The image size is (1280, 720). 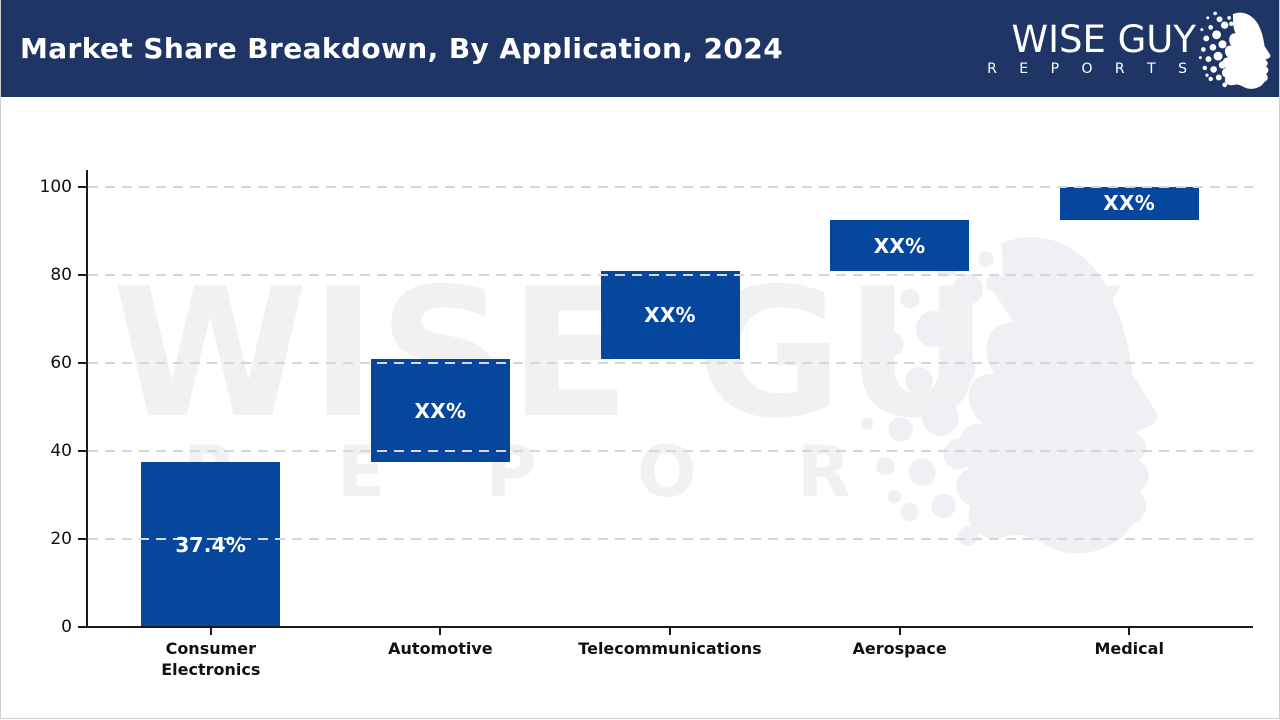 I want to click on x-tick-label: Aerospace, so click(x=899, y=649).